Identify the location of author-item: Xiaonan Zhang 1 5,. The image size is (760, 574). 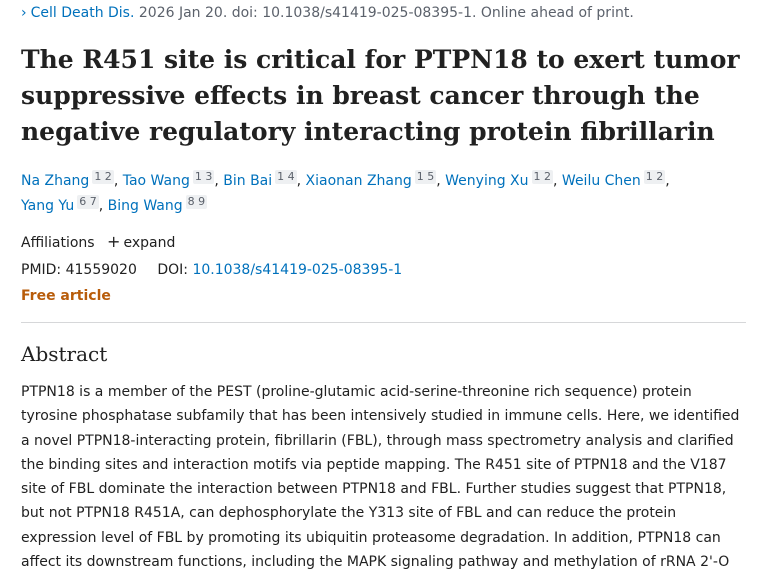
(373, 179).